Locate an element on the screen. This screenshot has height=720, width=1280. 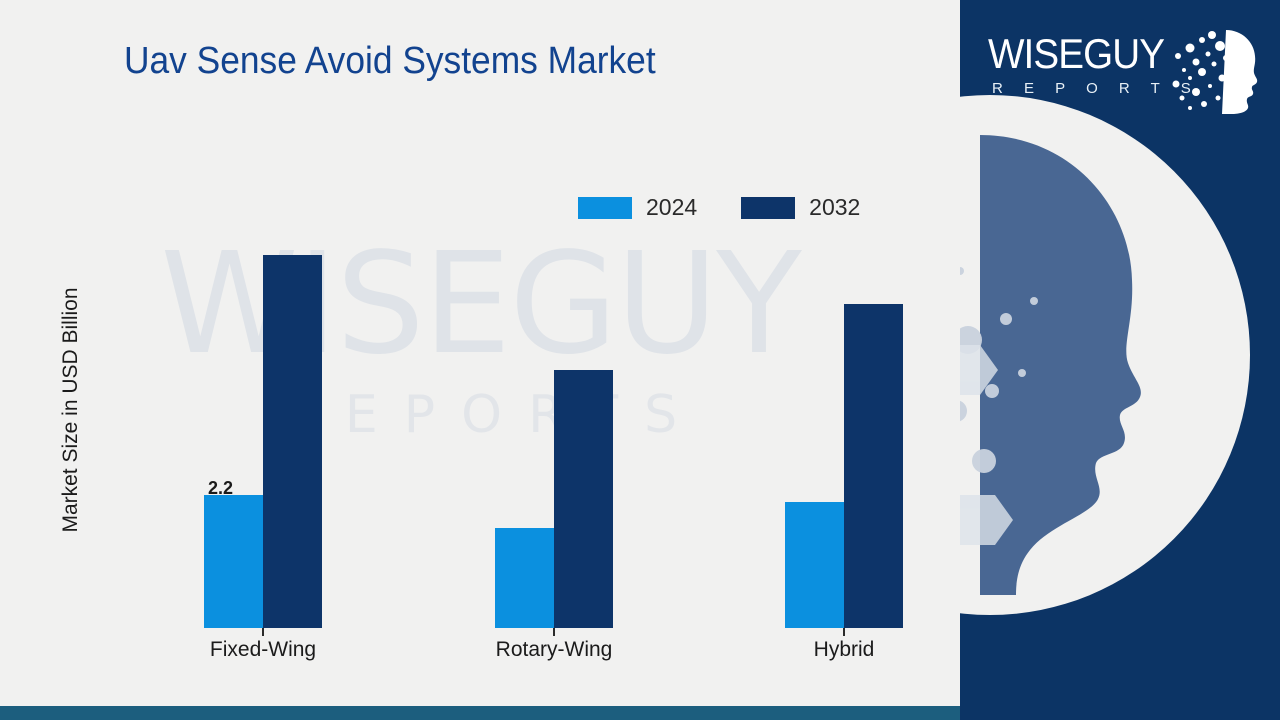
category-label-fixed-wing: Fixed-Wing is located at coordinates (263, 649).